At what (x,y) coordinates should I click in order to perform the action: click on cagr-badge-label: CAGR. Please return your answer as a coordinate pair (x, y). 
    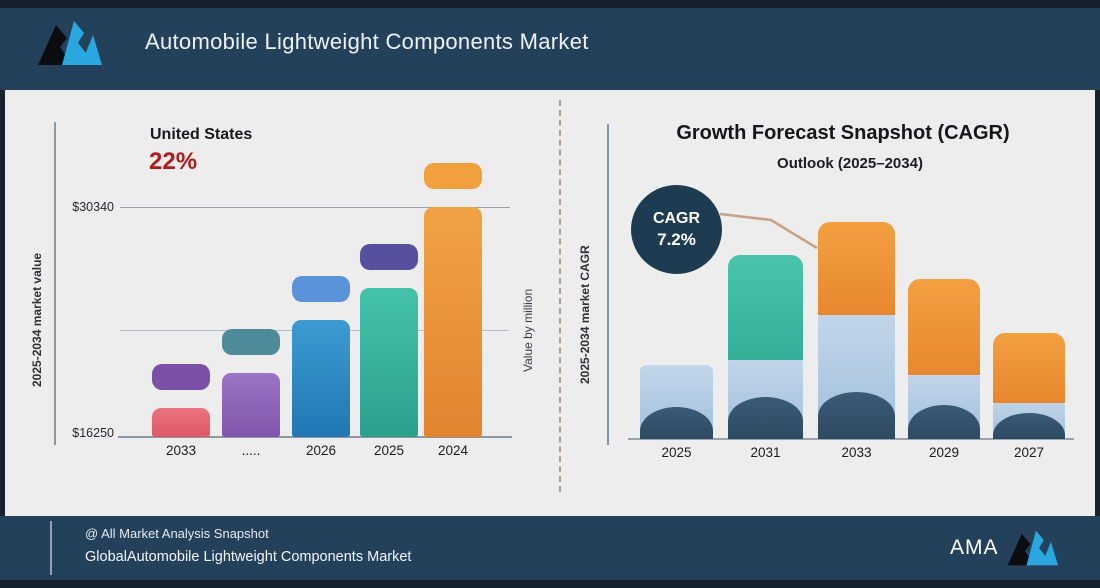
    Looking at the image, I should click on (676, 218).